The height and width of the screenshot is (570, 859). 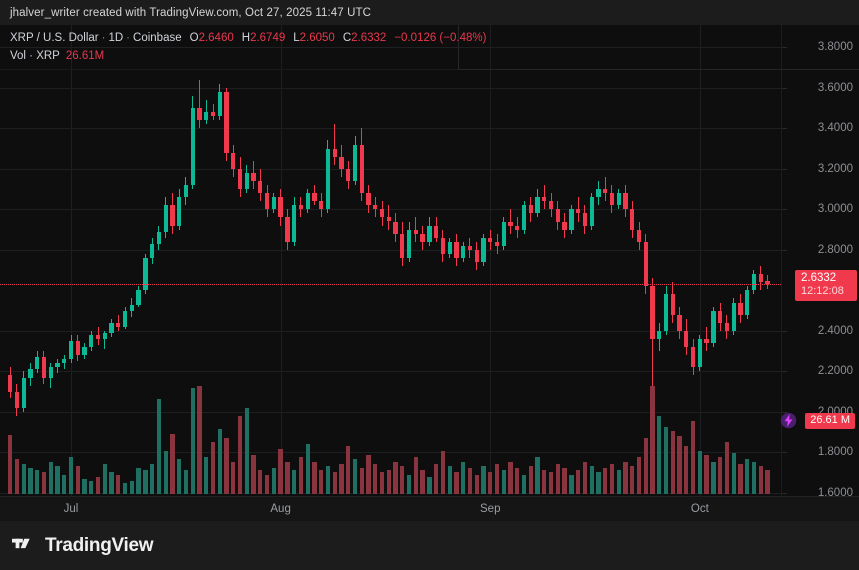 I want to click on grid-line-vertical, so click(x=281, y=260).